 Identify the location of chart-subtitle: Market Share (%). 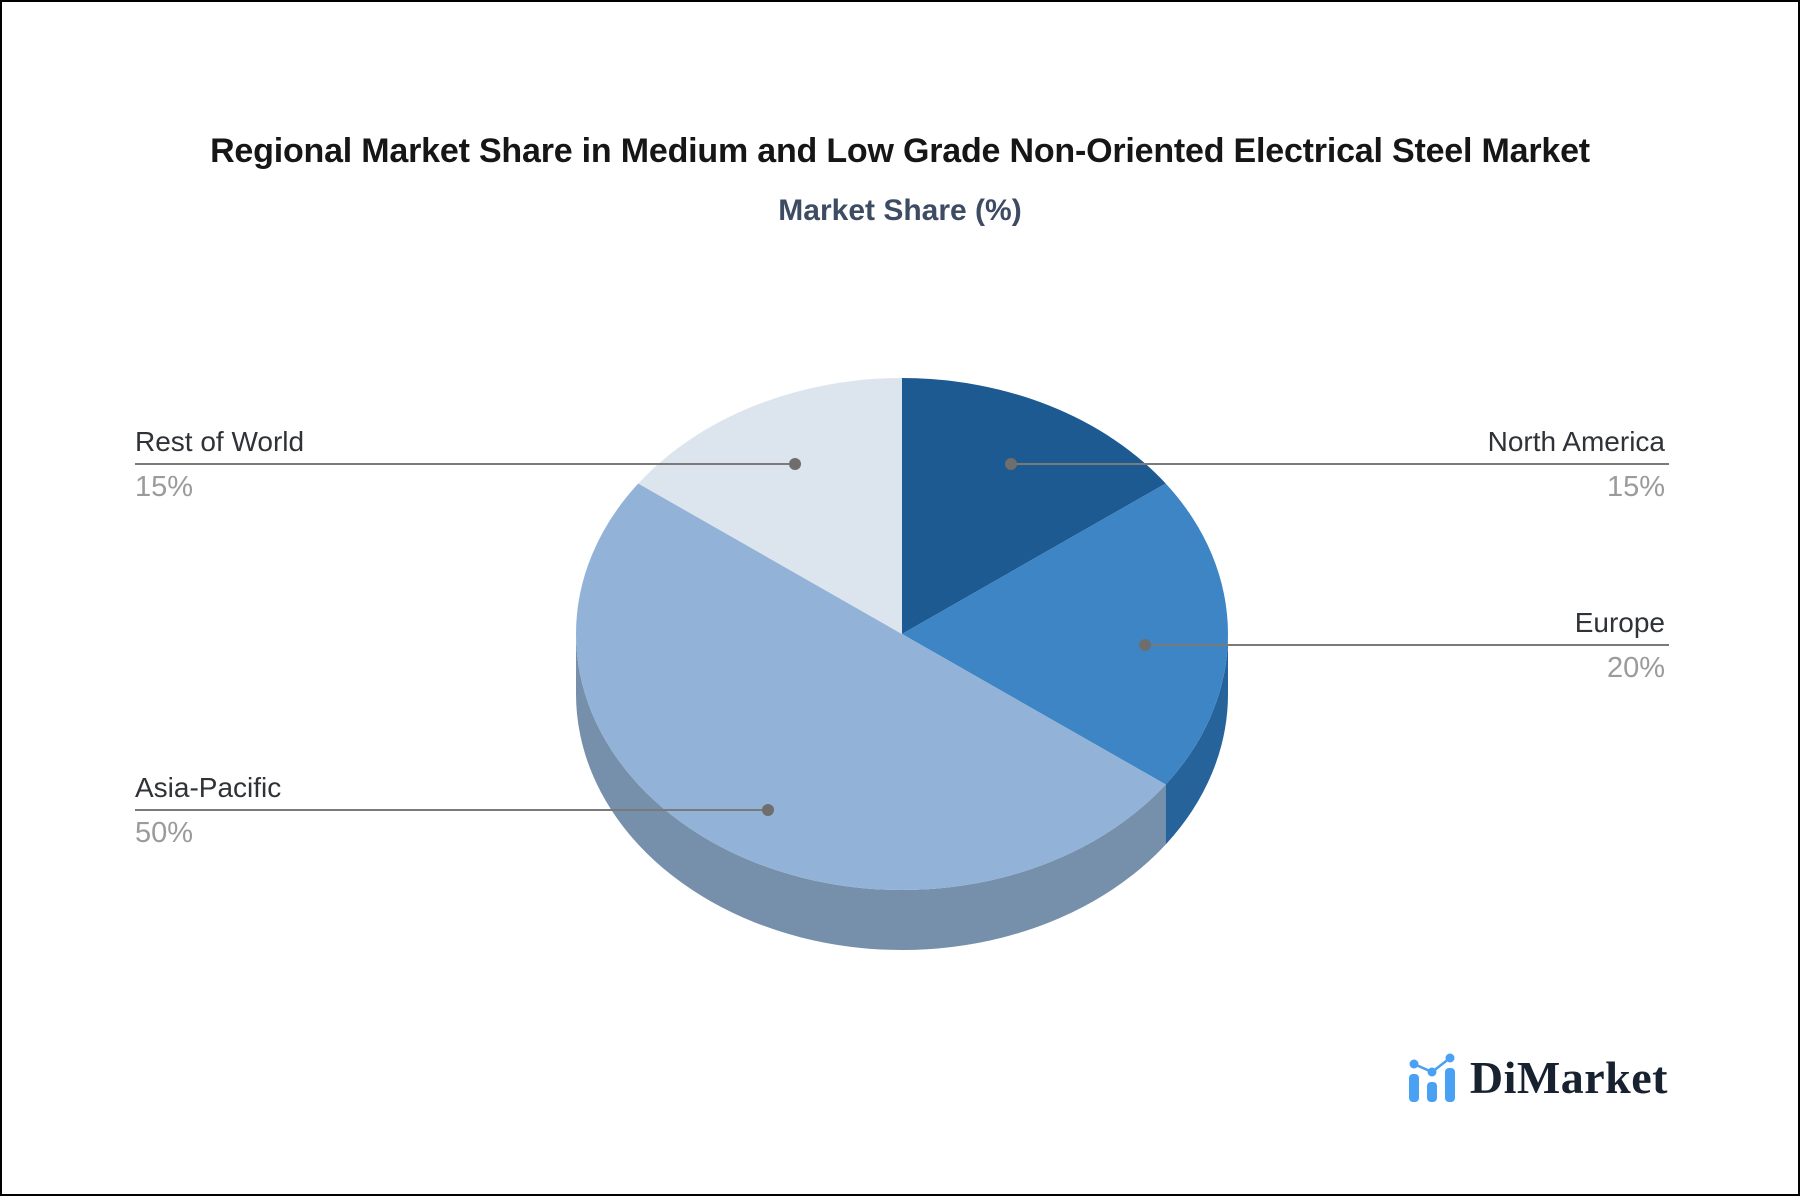
(900, 210).